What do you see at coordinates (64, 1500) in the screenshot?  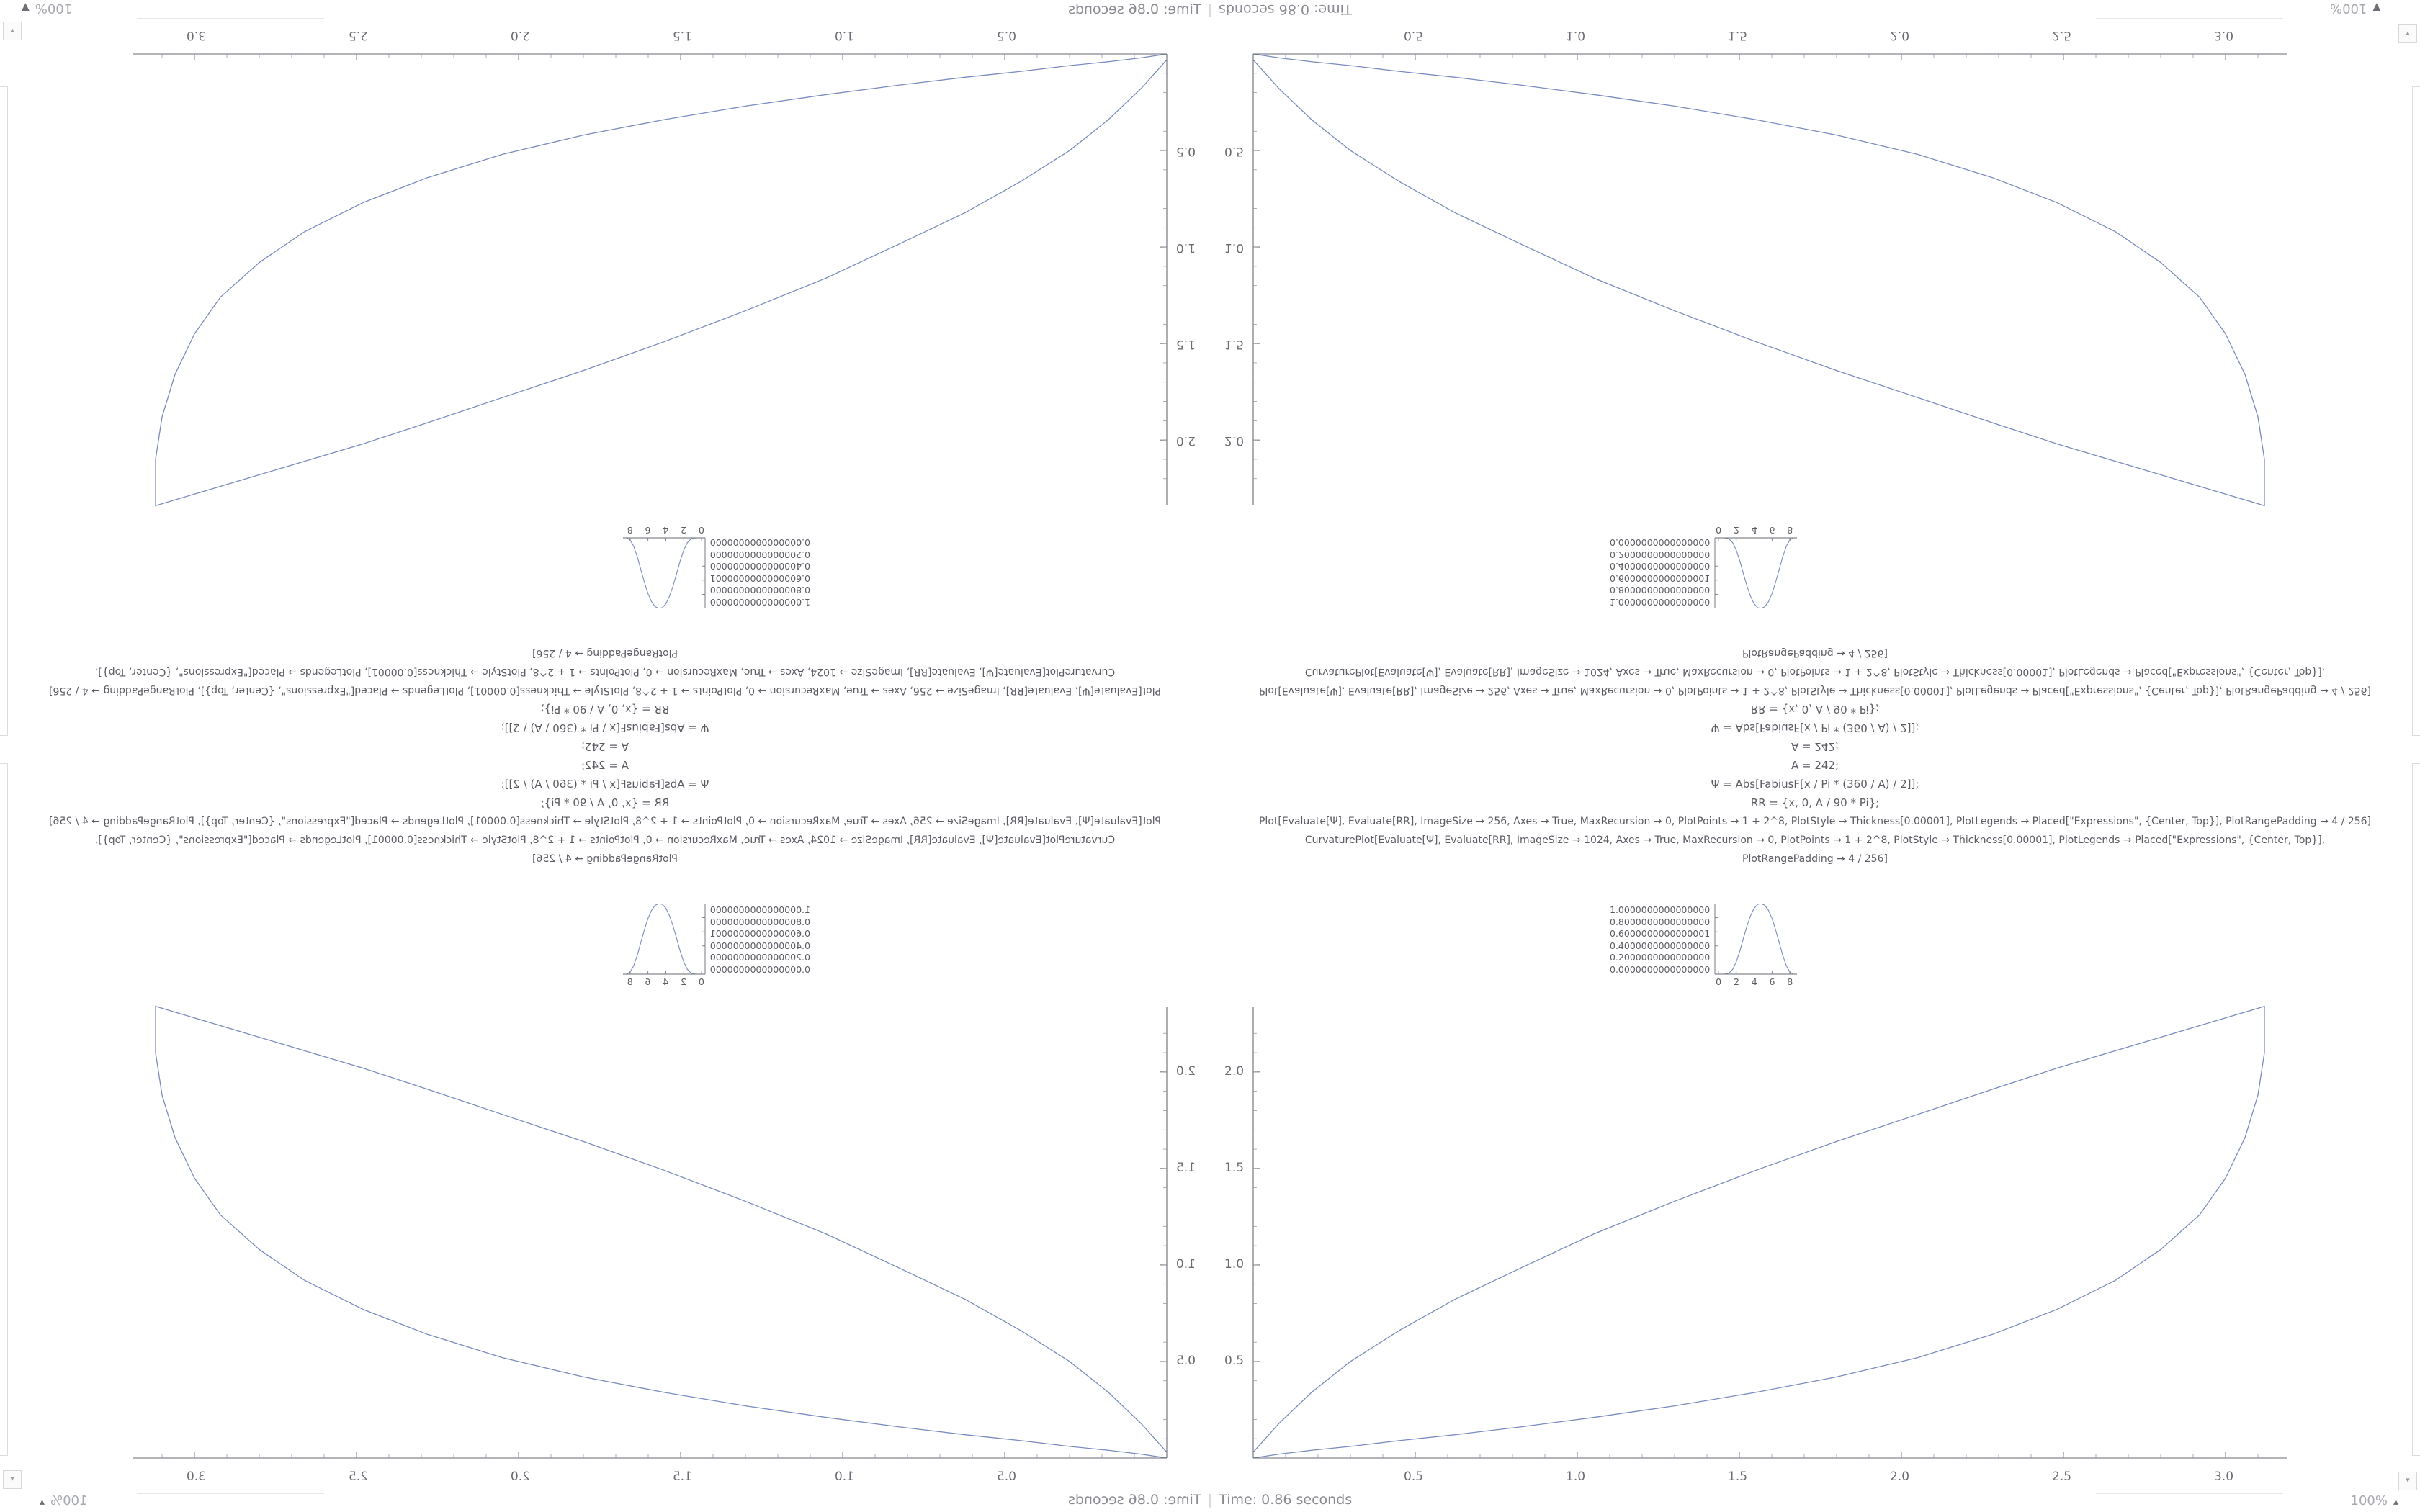 I see `zoom-control-bottom-left: ▴ 100%` at bounding box center [64, 1500].